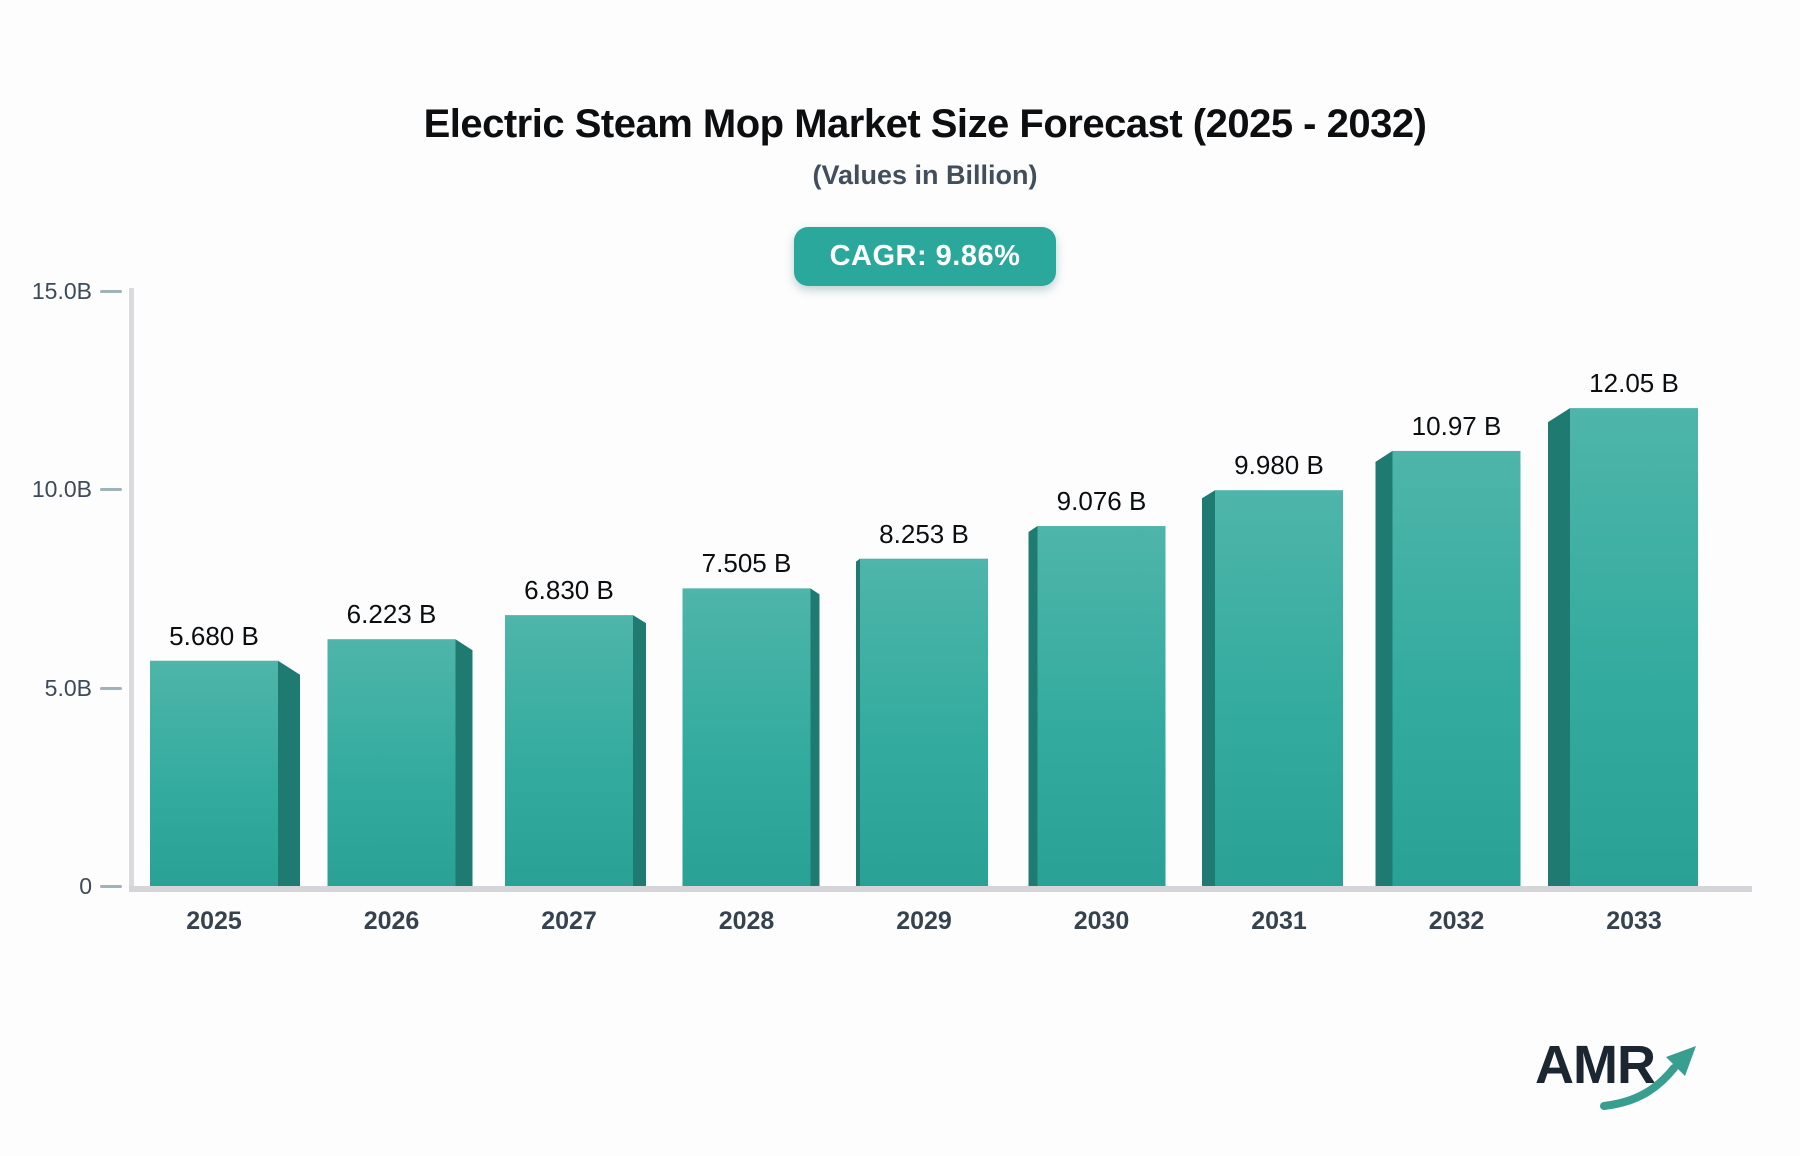  What do you see at coordinates (924, 533) in the screenshot?
I see `bar-value-label-2029: 8.253 B` at bounding box center [924, 533].